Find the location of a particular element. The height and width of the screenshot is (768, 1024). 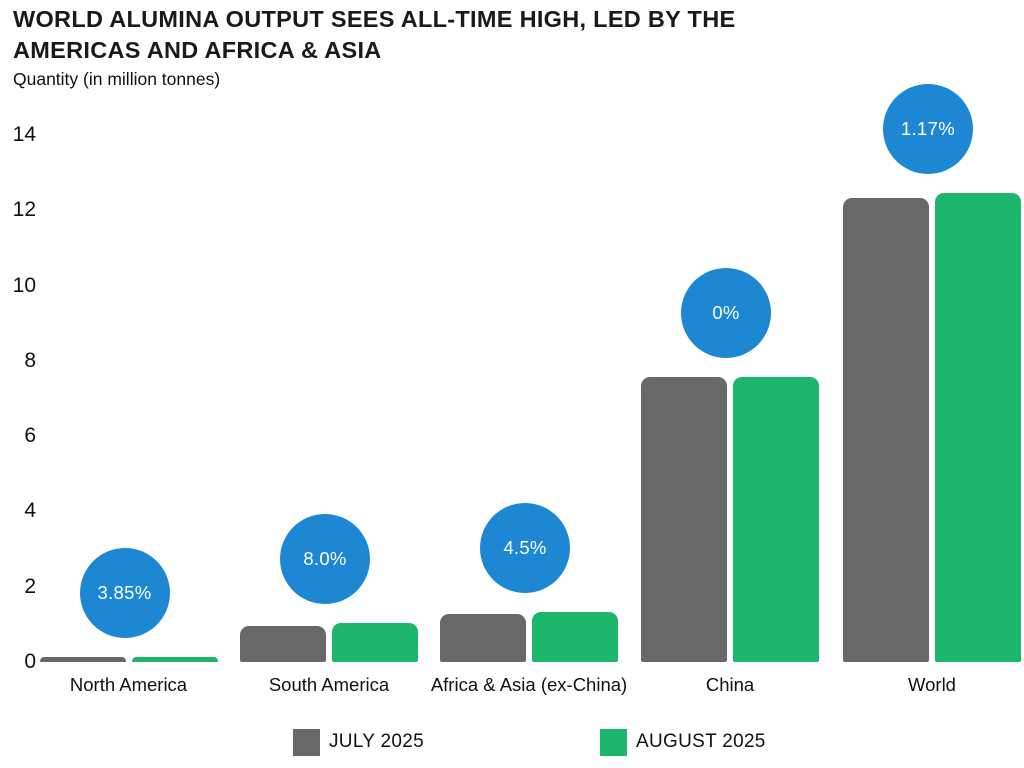

pct-change-badge-china: 0% is located at coordinates (726, 313).